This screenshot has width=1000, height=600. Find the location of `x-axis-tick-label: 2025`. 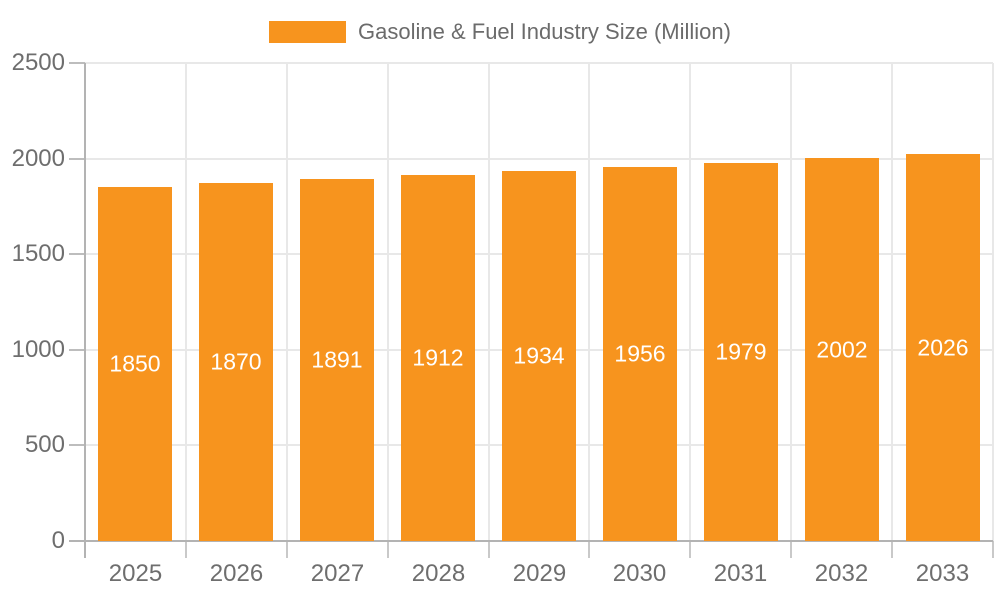

x-axis-tick-label: 2025 is located at coordinates (135, 573).